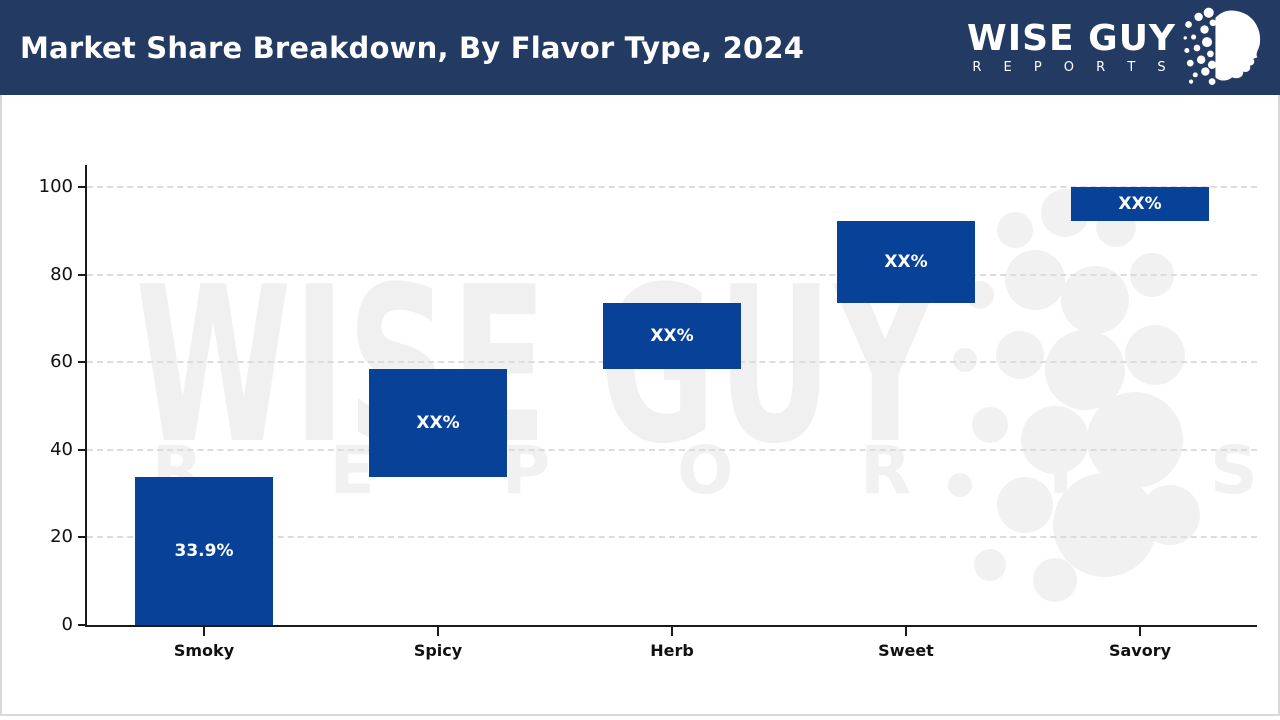 The width and height of the screenshot is (1280, 720). What do you see at coordinates (438, 650) in the screenshot?
I see `category-label-spicy: Spicy` at bounding box center [438, 650].